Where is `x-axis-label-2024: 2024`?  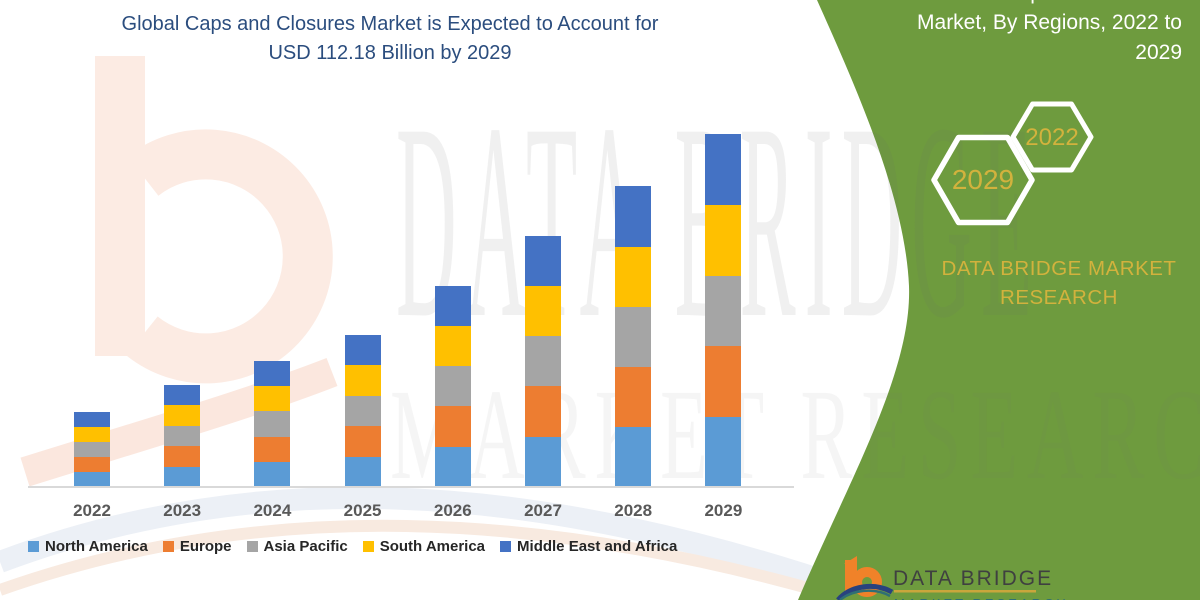
x-axis-label-2024: 2024 is located at coordinates (272, 510).